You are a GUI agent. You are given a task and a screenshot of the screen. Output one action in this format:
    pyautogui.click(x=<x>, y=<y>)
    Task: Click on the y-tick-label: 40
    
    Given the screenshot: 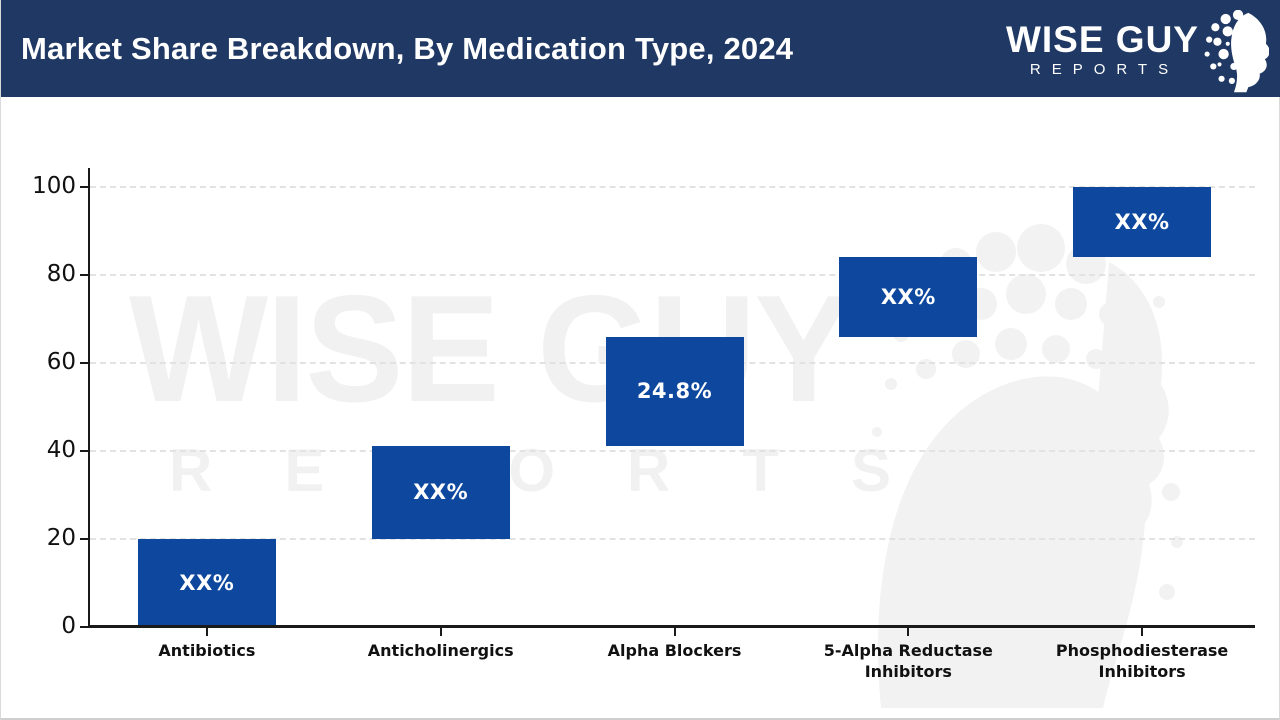 What is the action you would take?
    pyautogui.click(x=61, y=450)
    